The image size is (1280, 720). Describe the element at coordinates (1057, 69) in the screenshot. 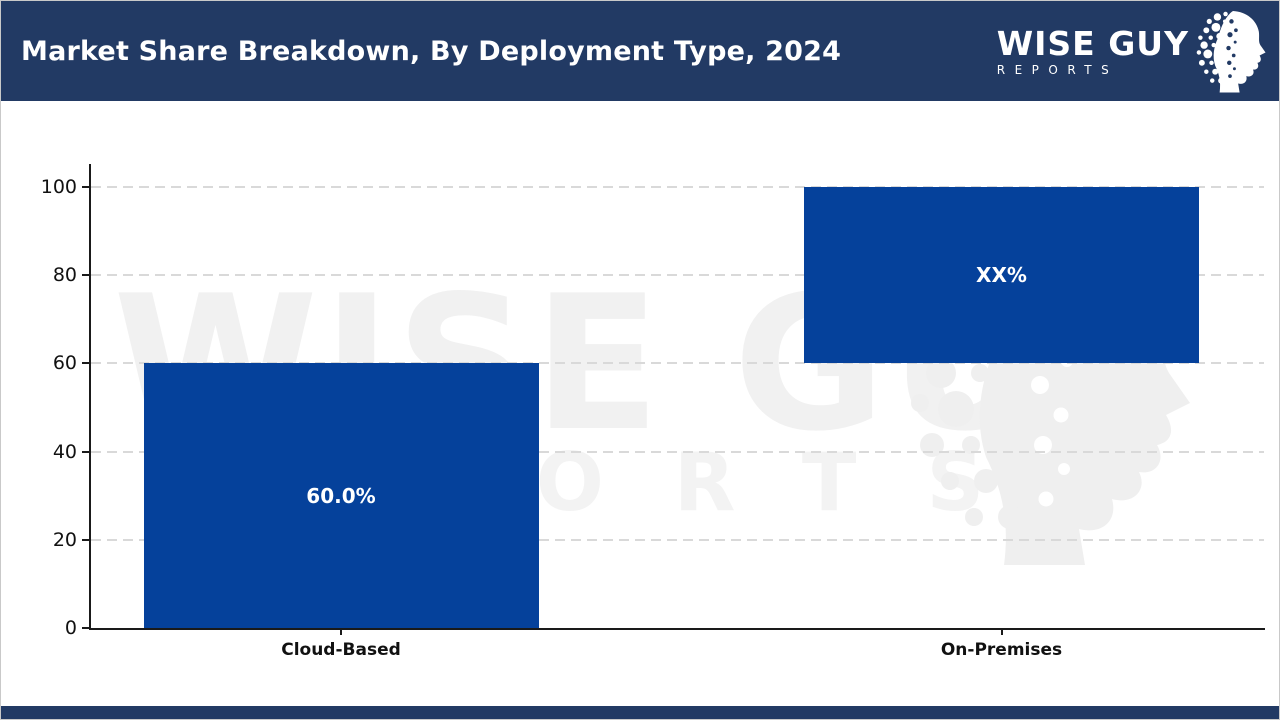

I see `logo-subtitle: REPORTS` at that location.